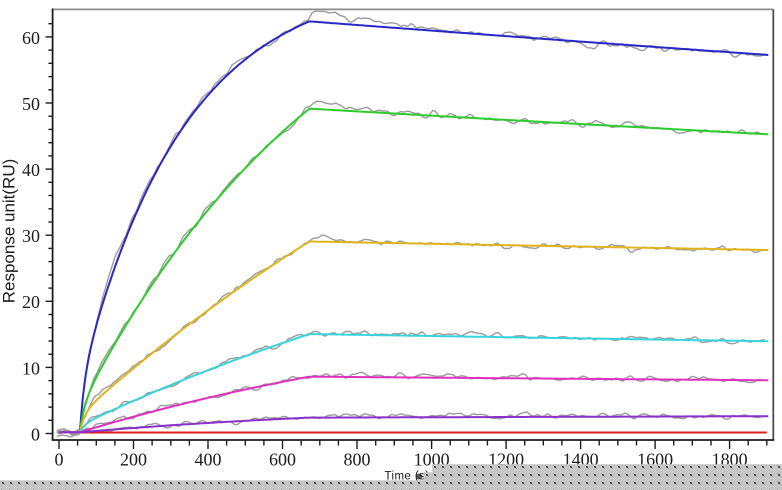  I want to click on svg-text: 200, so click(133, 459).